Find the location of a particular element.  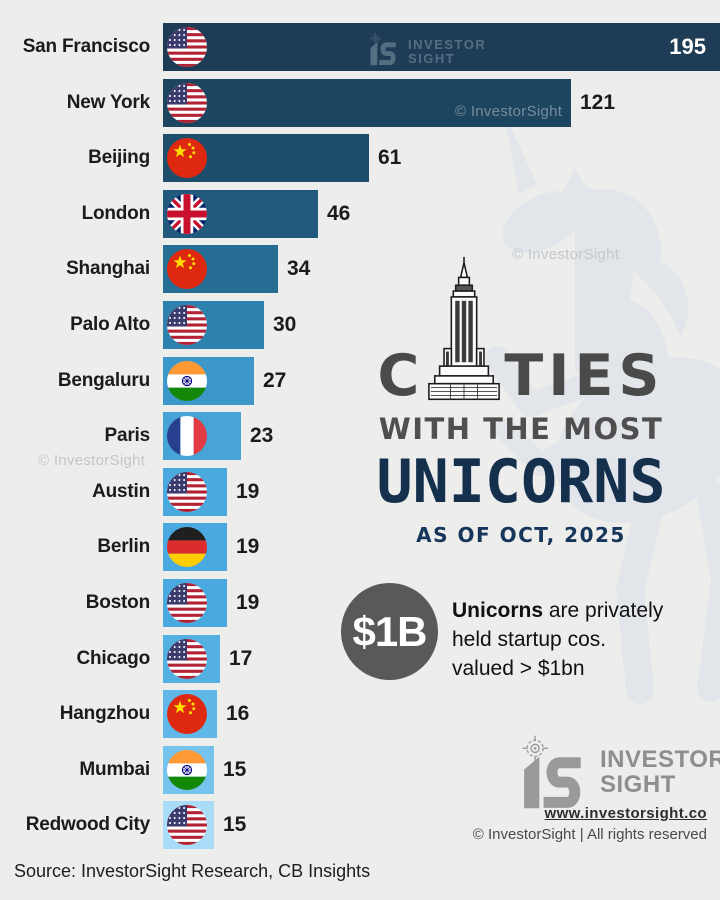

title-line-2: WITH THE MOST is located at coordinates (521, 429).